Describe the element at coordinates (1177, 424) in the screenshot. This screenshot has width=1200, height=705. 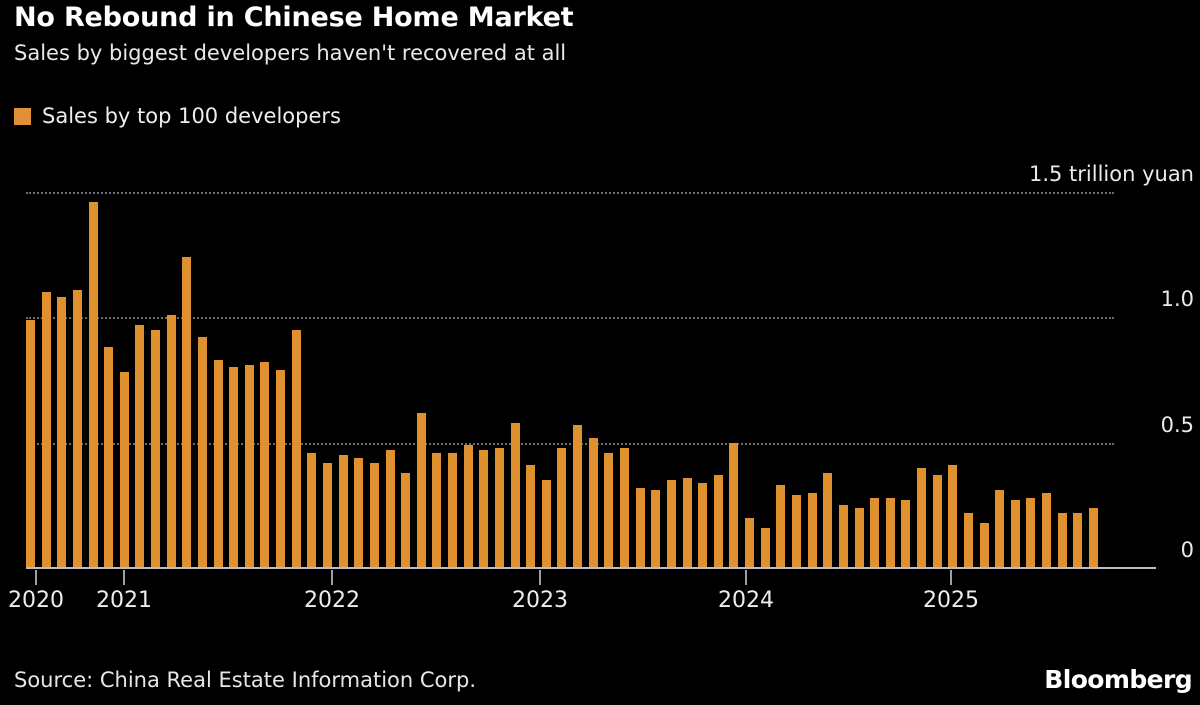
I see `y-tick-label-0.5: 0.5` at that location.